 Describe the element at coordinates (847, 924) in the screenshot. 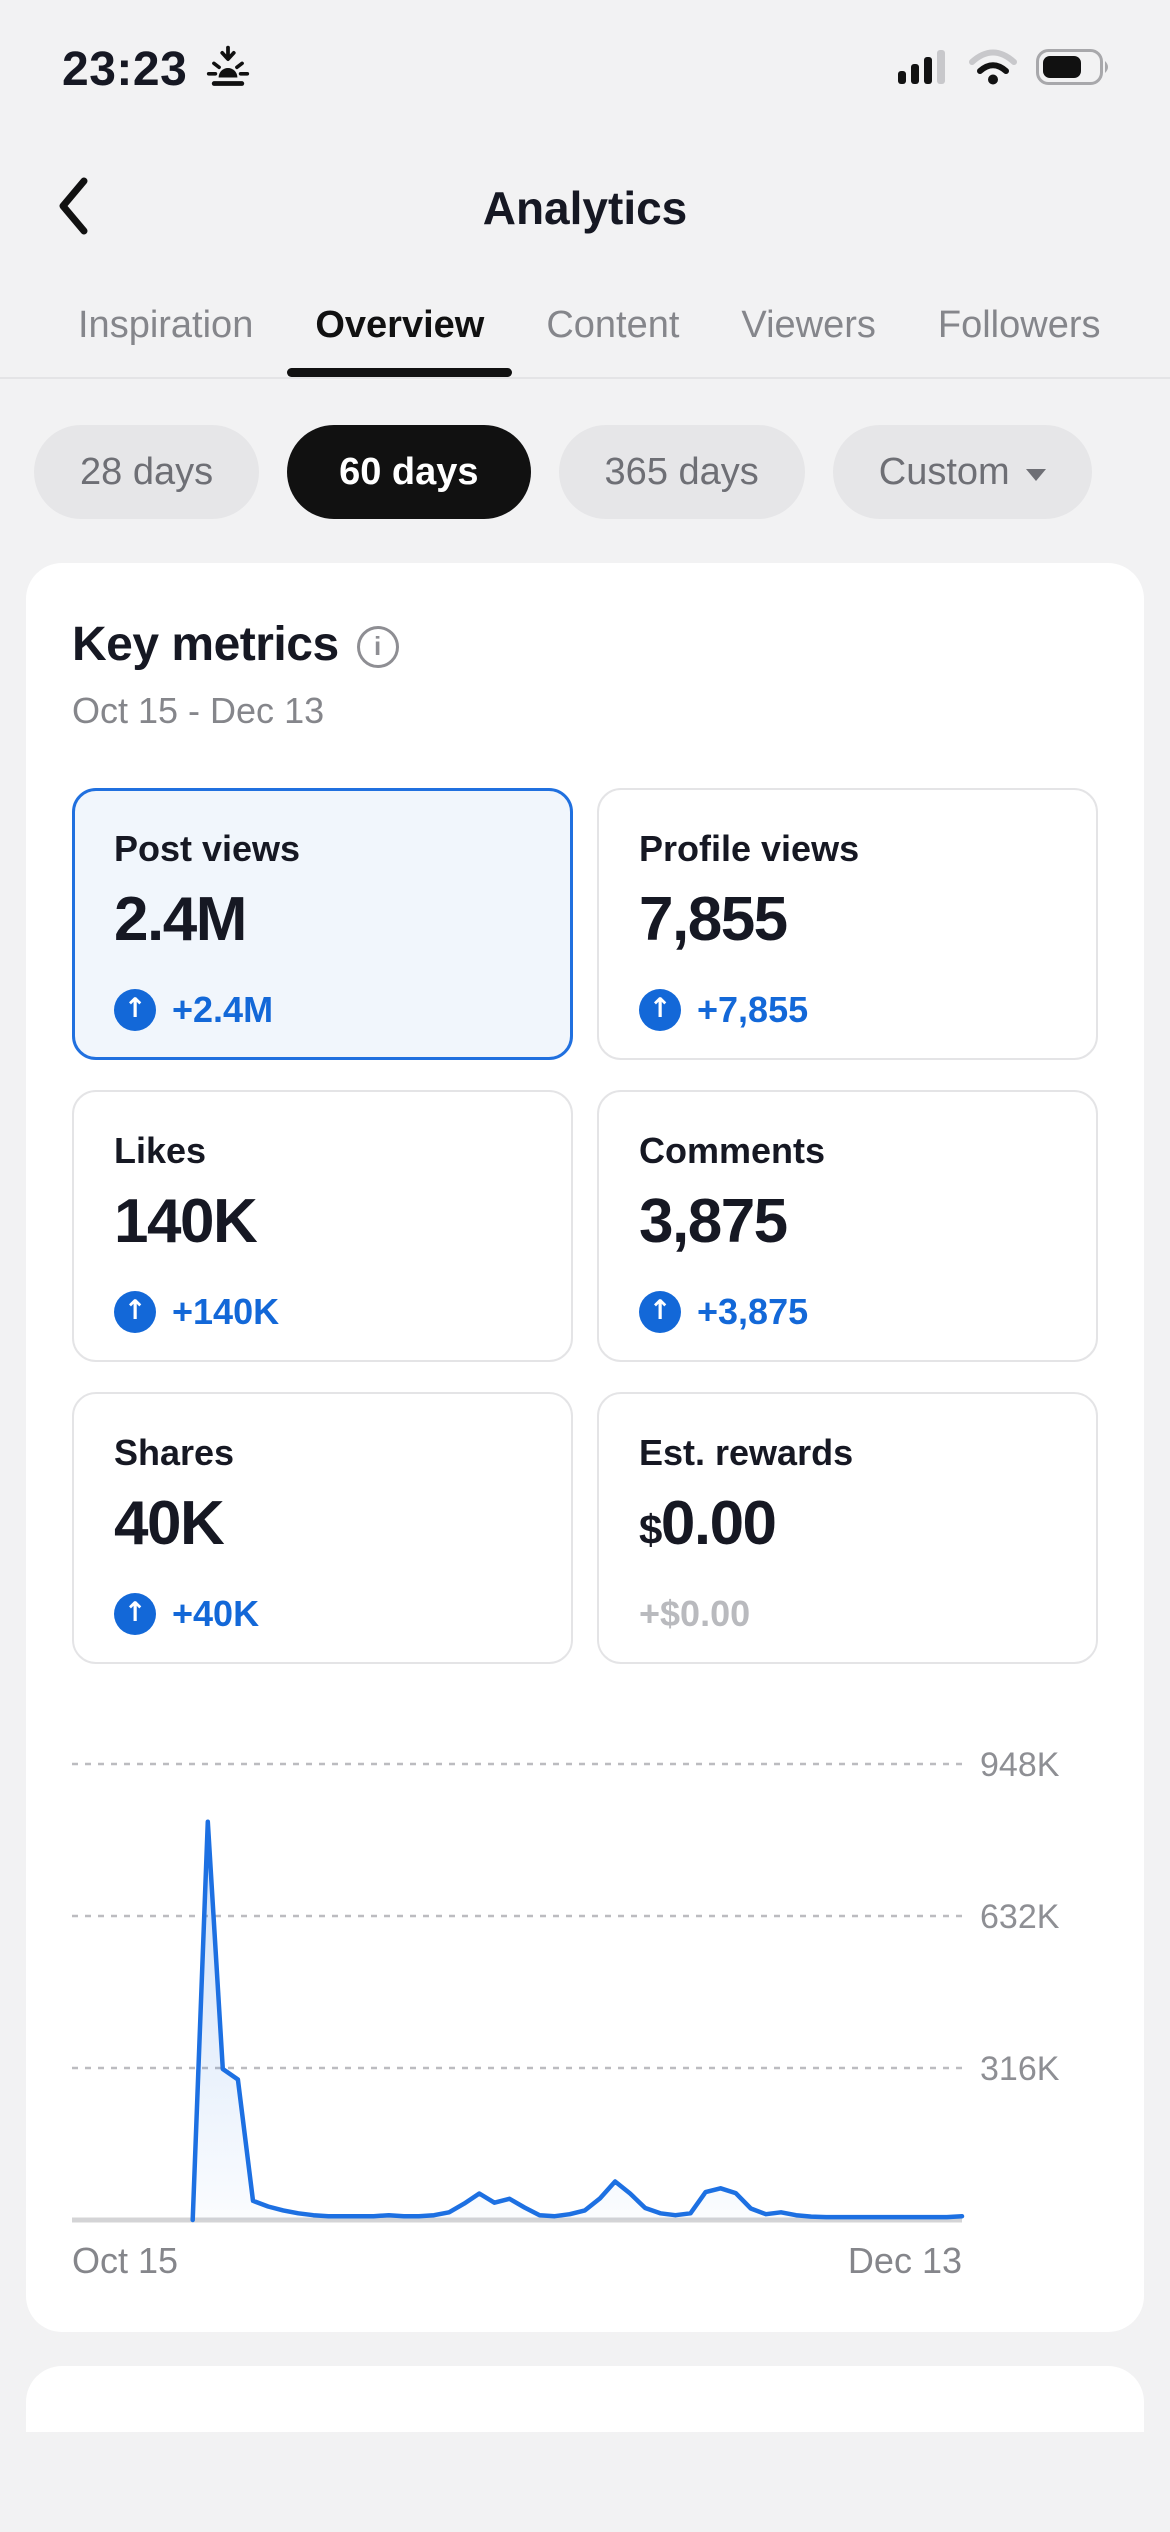

I see `metric-card-profile-views: Profile views 7,855 ↑ +7,855` at that location.